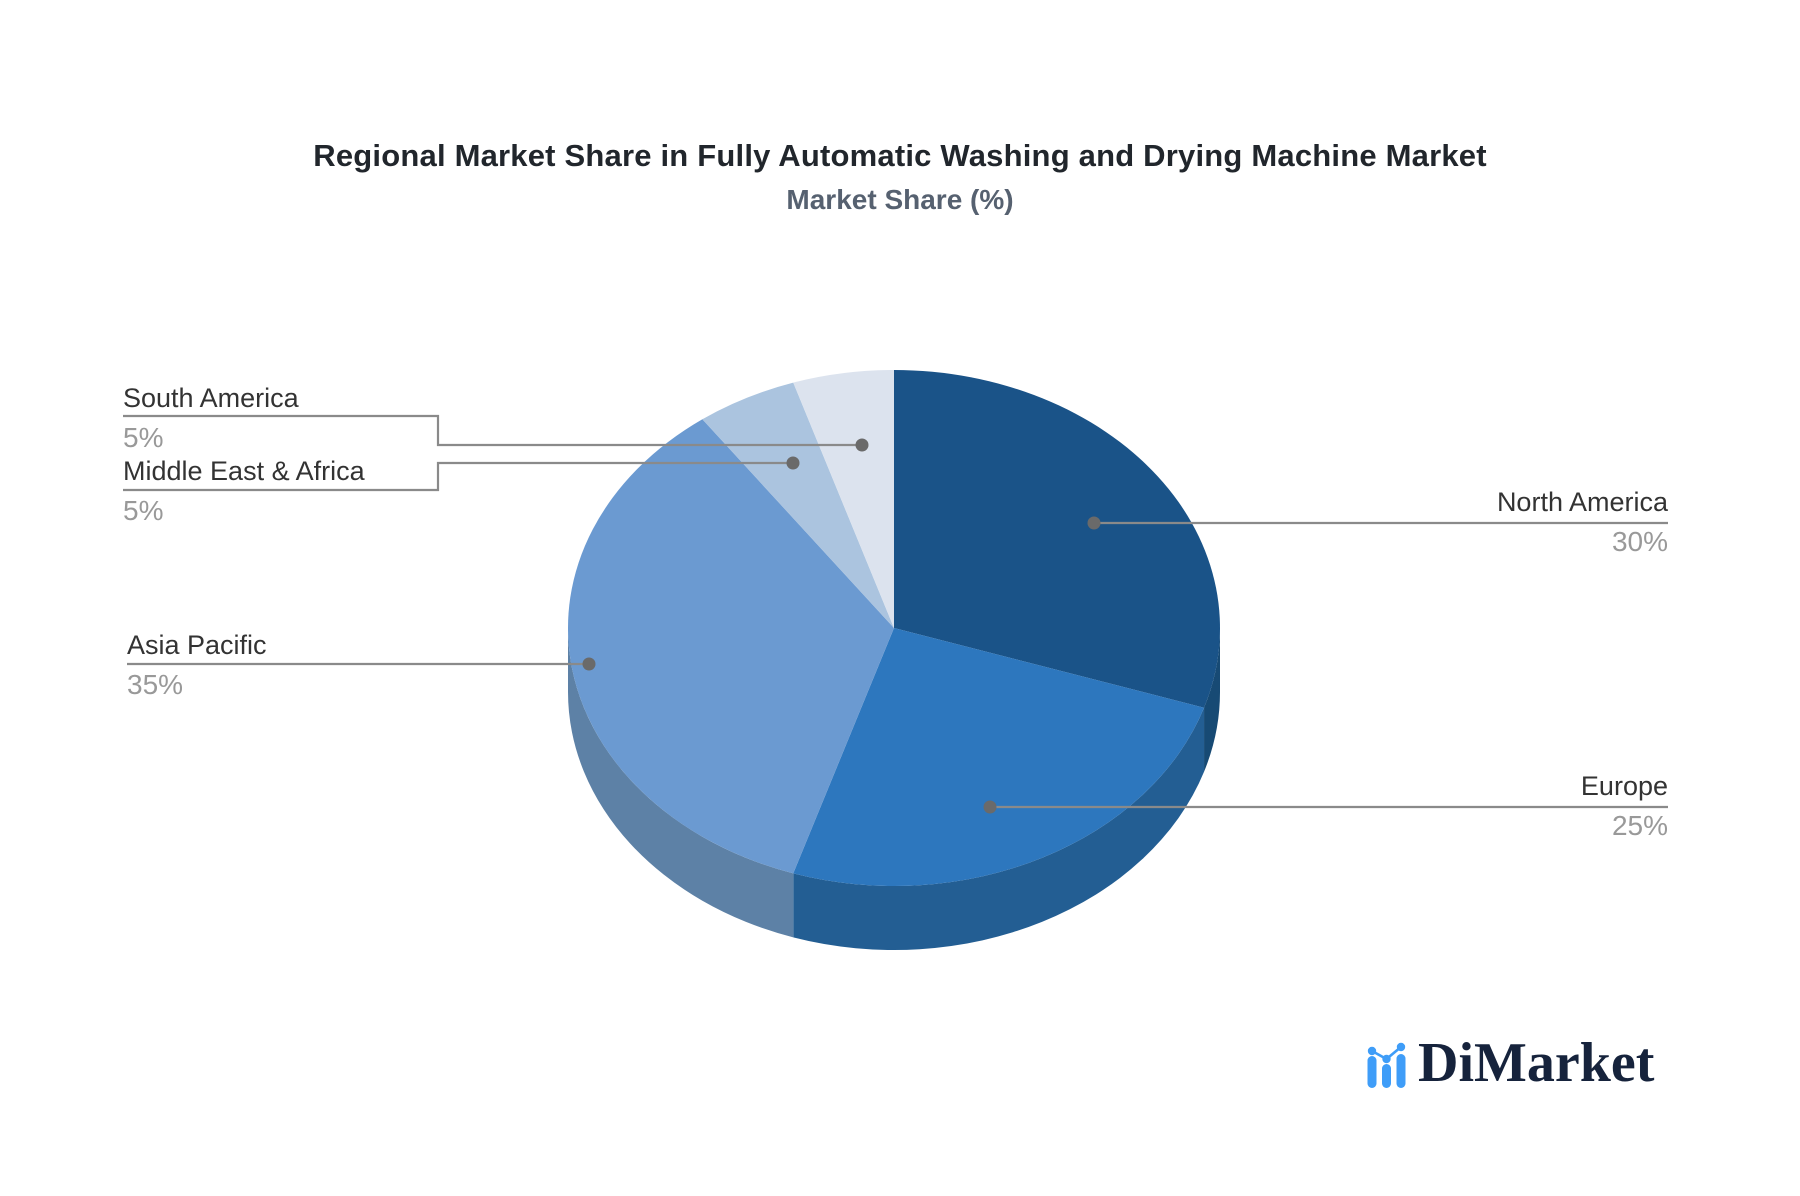  Describe the element at coordinates (492, 430) in the screenshot. I see `label-connector-south-america` at that location.